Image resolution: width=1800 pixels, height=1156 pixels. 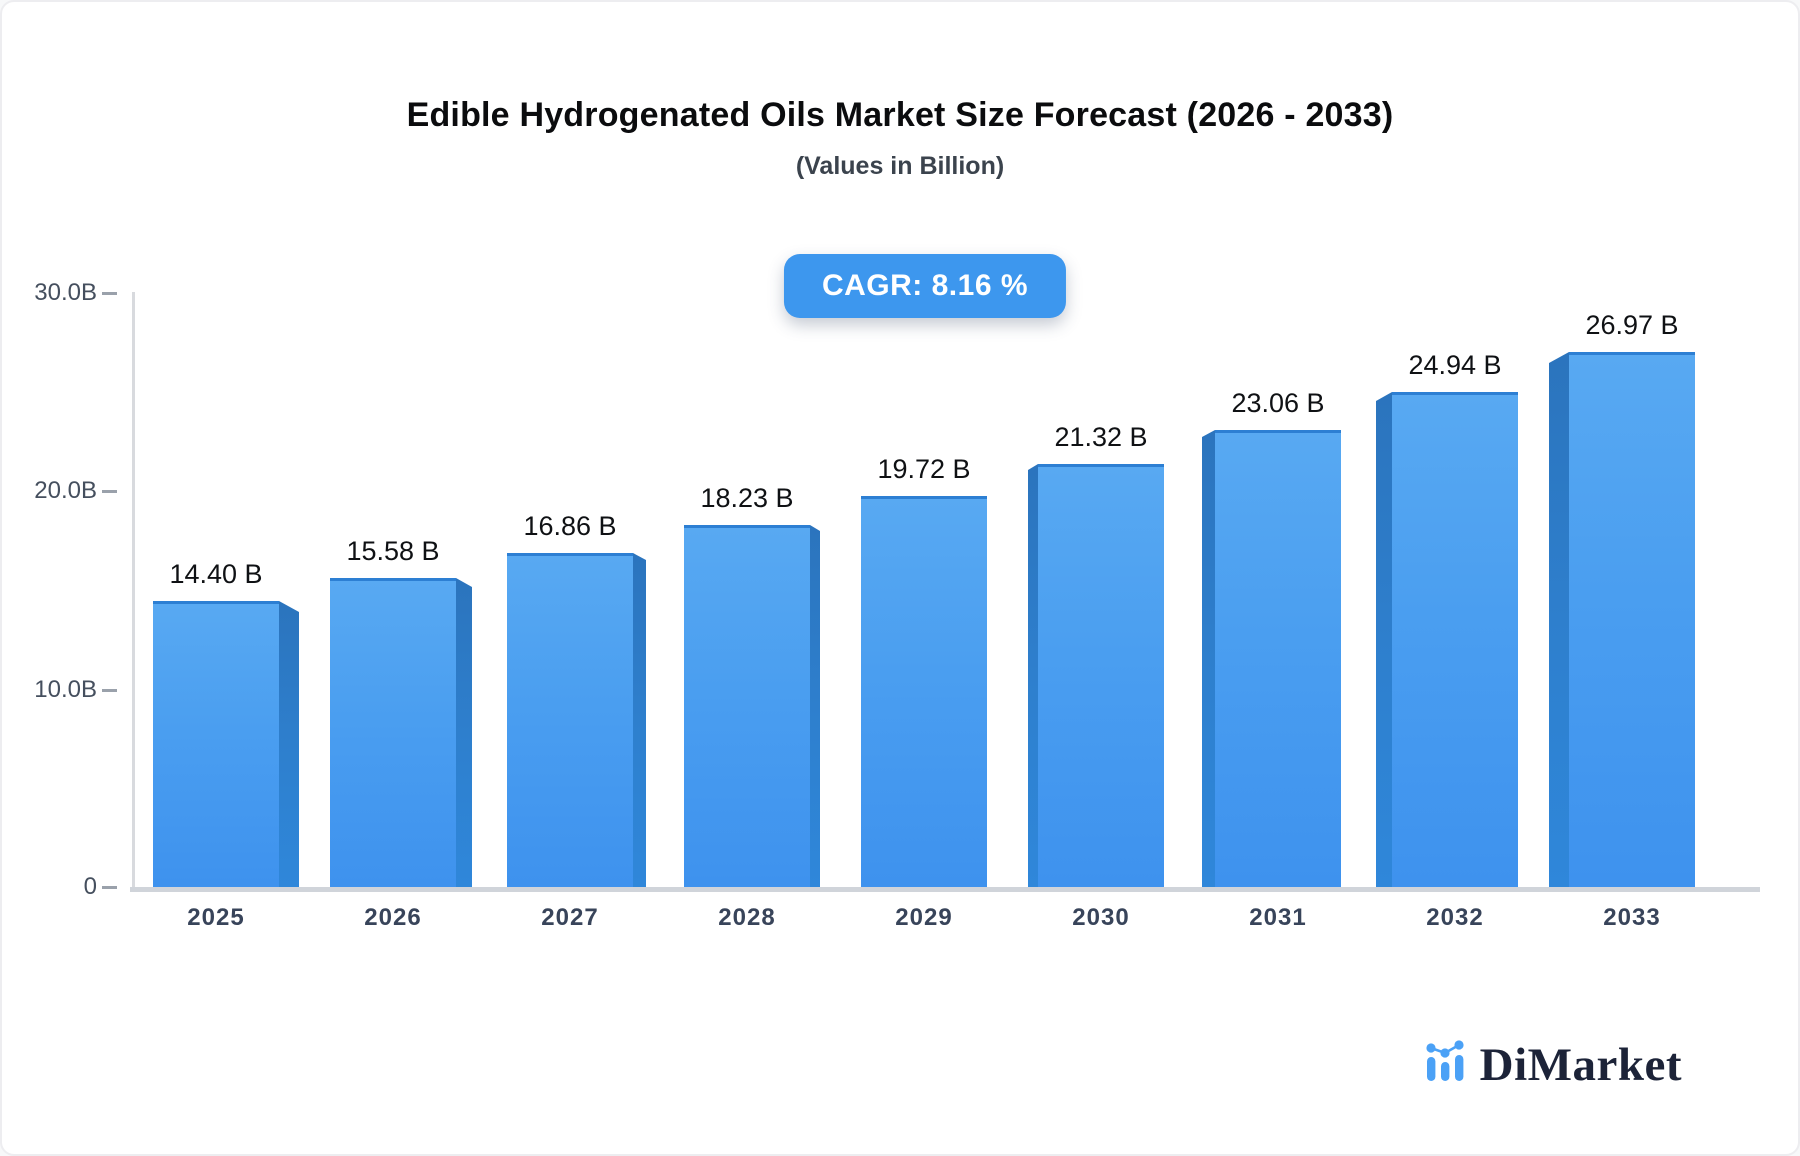 I want to click on x-axis-line, so click(x=945, y=889).